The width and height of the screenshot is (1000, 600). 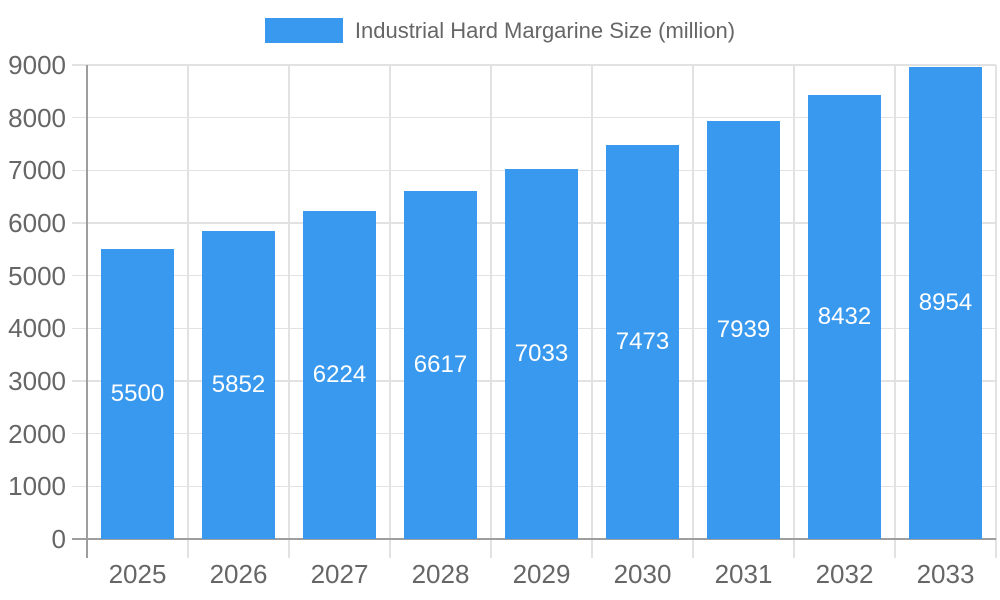 What do you see at coordinates (37, 65) in the screenshot?
I see `y-tick-label-9000: 9000` at bounding box center [37, 65].